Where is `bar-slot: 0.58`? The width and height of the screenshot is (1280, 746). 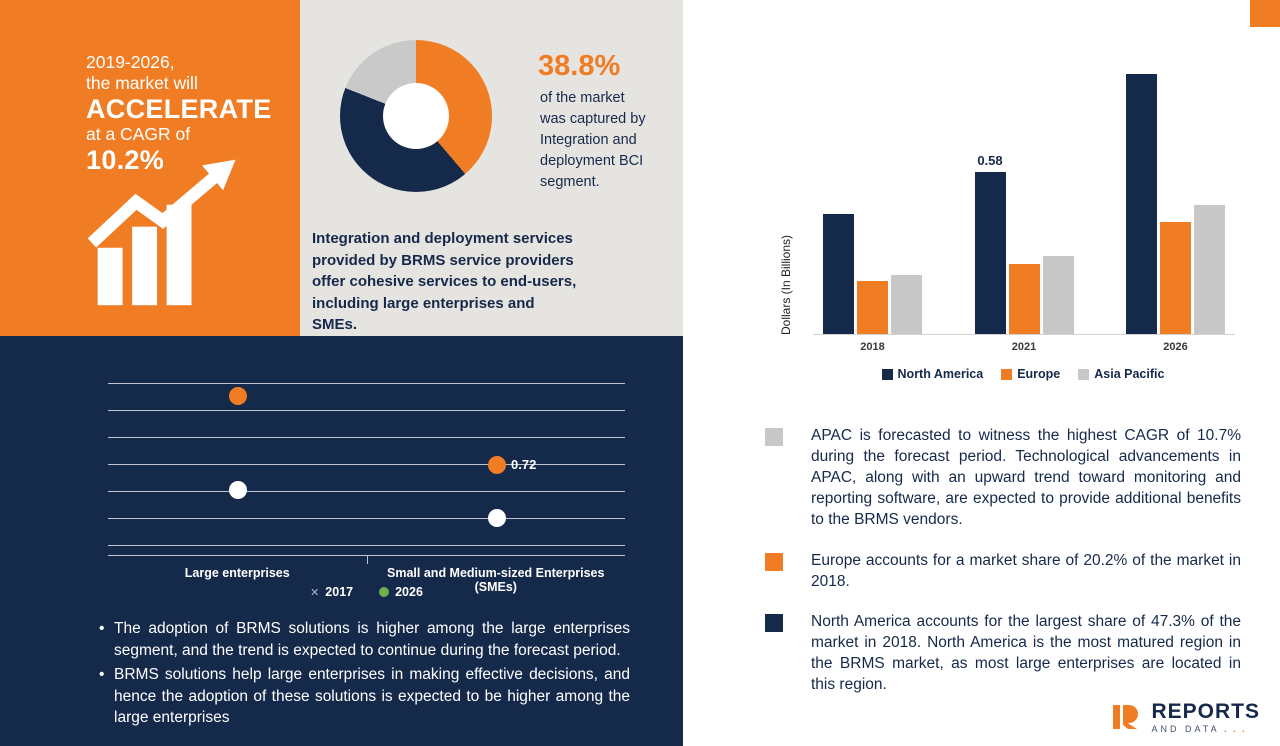 bar-slot: 0.58 is located at coordinates (990, 243).